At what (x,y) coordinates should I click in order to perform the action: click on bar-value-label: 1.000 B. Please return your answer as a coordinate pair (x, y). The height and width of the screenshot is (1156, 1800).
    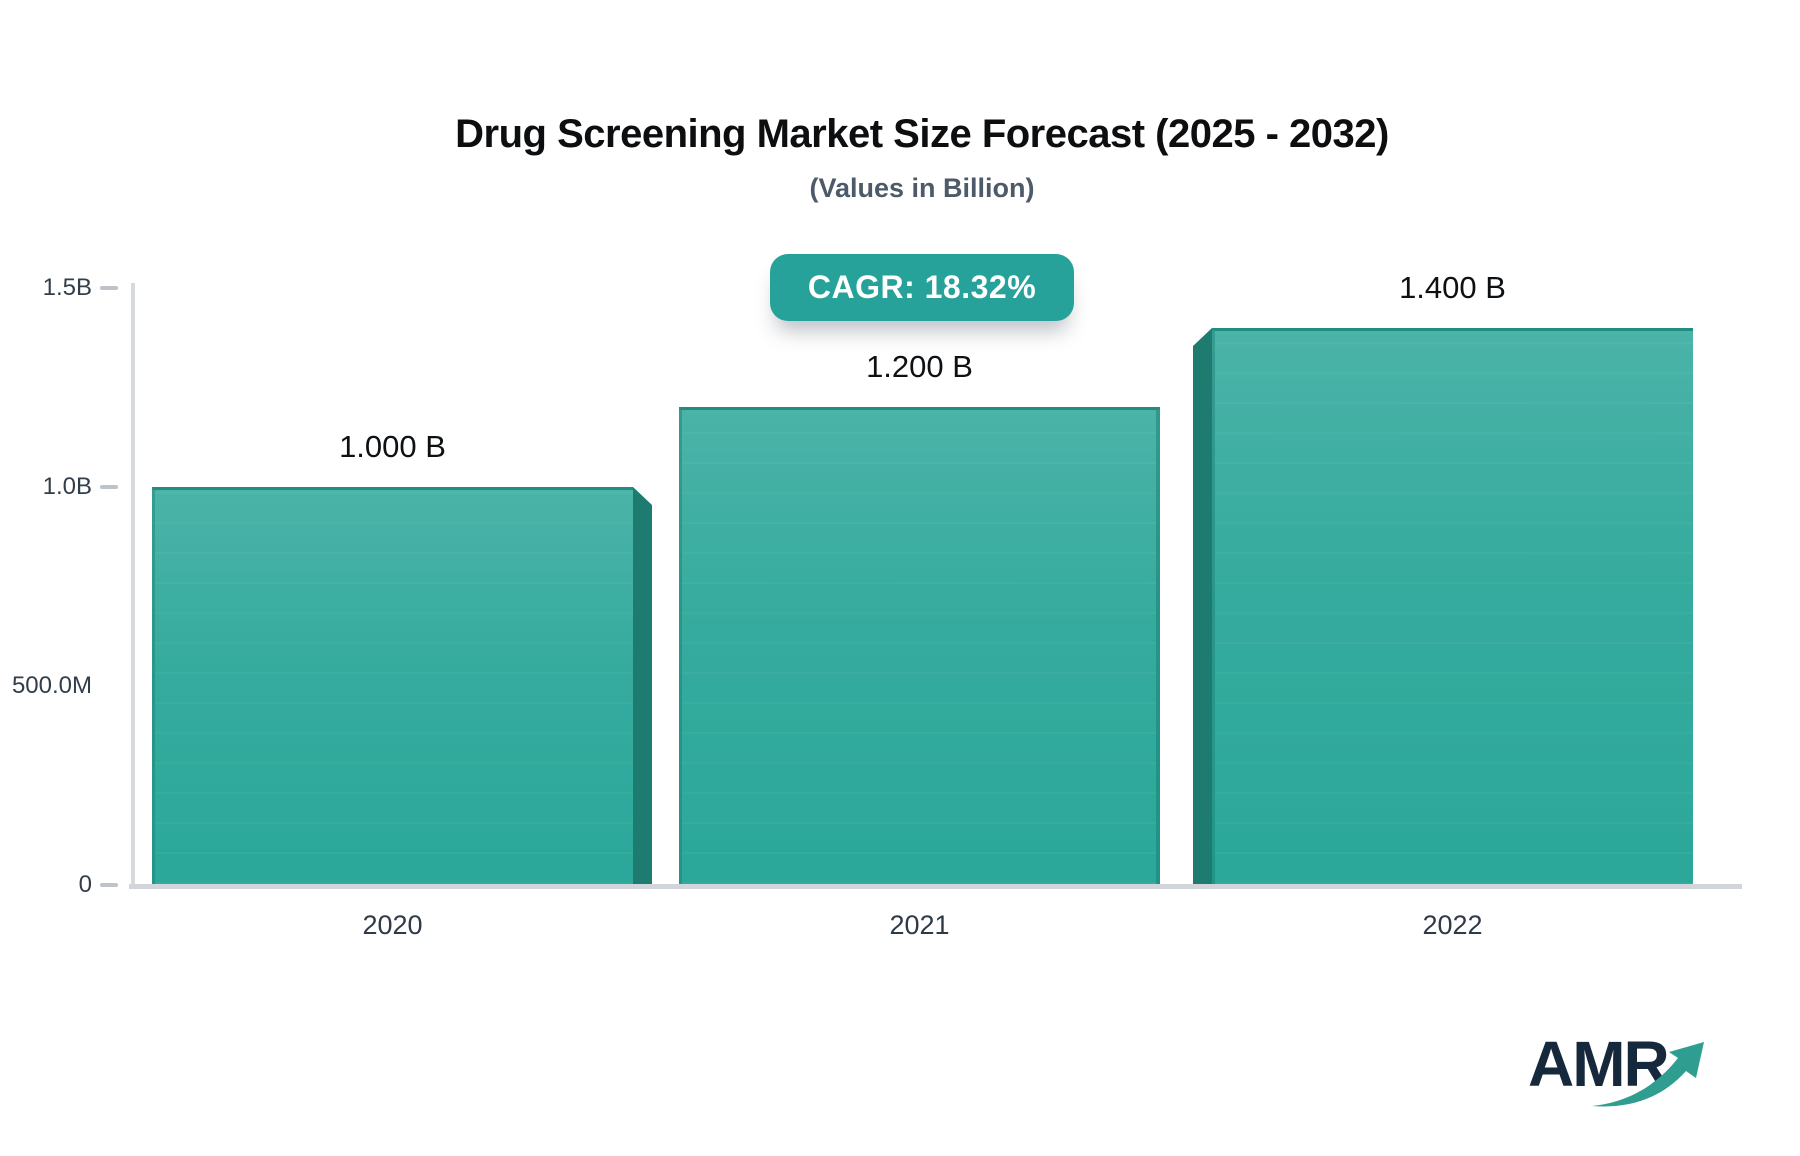
    Looking at the image, I should click on (392, 446).